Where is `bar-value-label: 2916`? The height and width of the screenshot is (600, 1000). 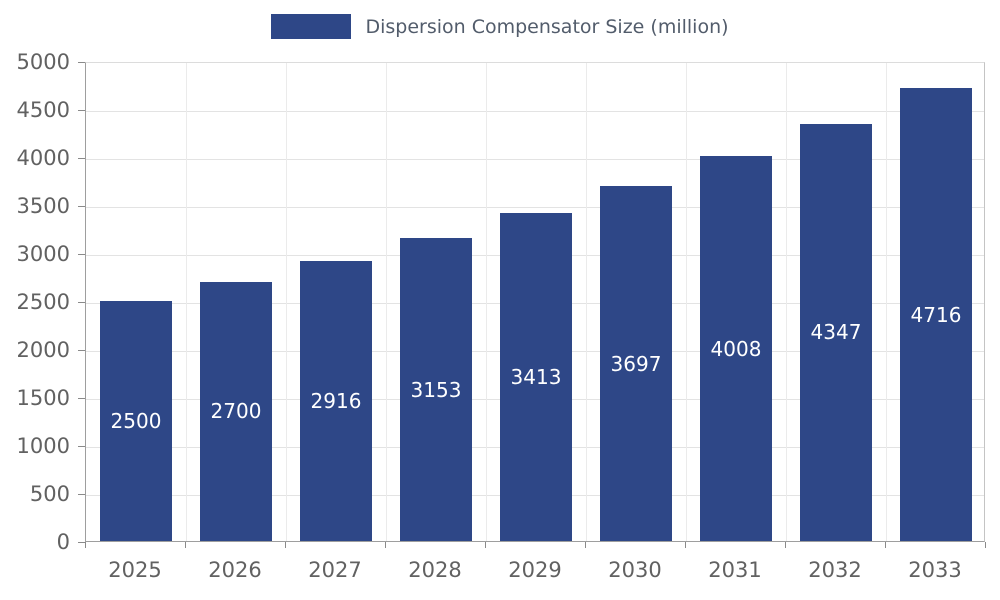 bar-value-label: 2916 is located at coordinates (336, 401).